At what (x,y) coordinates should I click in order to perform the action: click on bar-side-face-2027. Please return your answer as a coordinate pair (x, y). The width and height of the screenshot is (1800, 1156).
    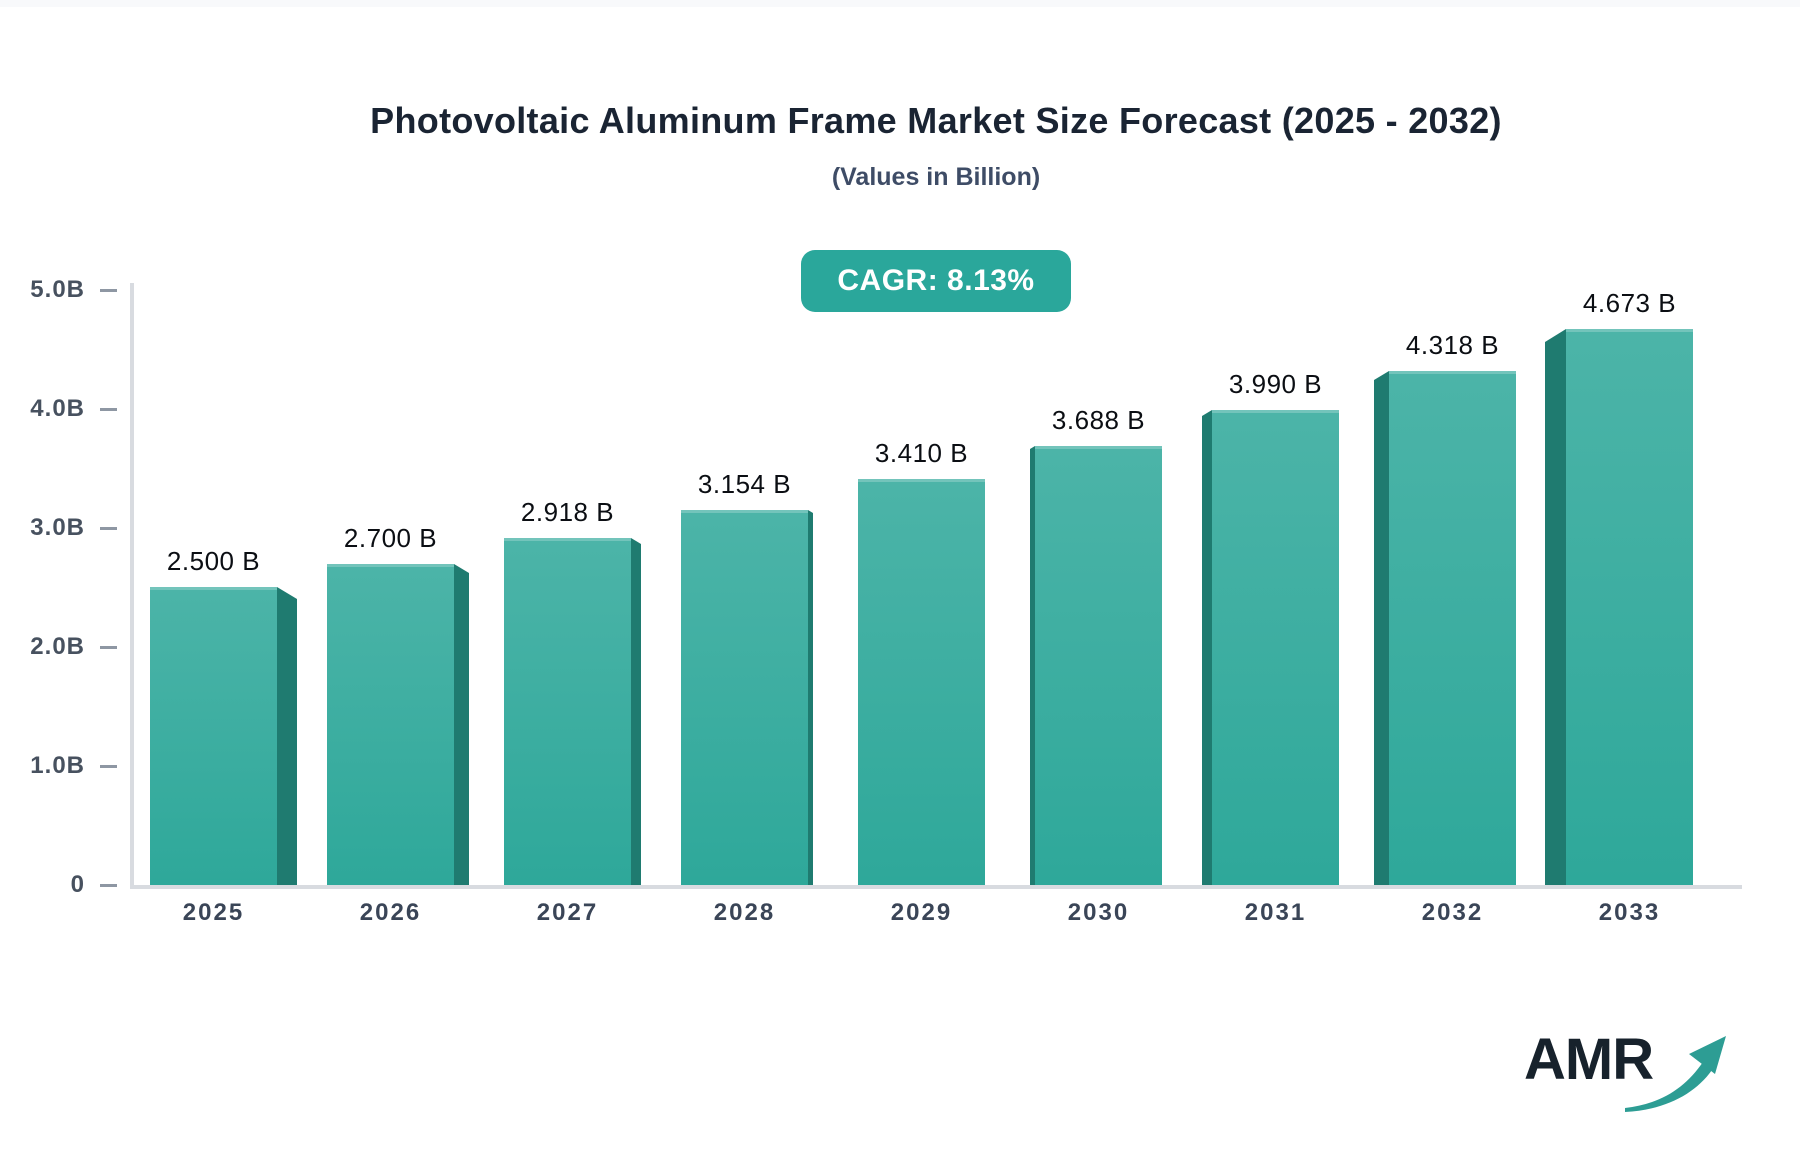
    Looking at the image, I should click on (636, 711).